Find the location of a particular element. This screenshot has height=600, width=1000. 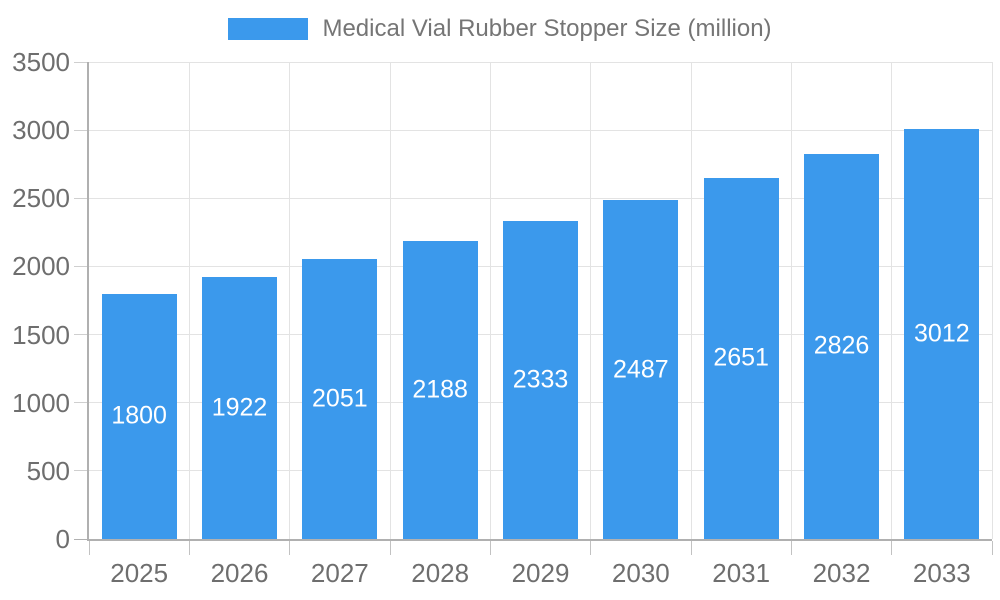

bar-value-label: 2826 is located at coordinates (841, 345).